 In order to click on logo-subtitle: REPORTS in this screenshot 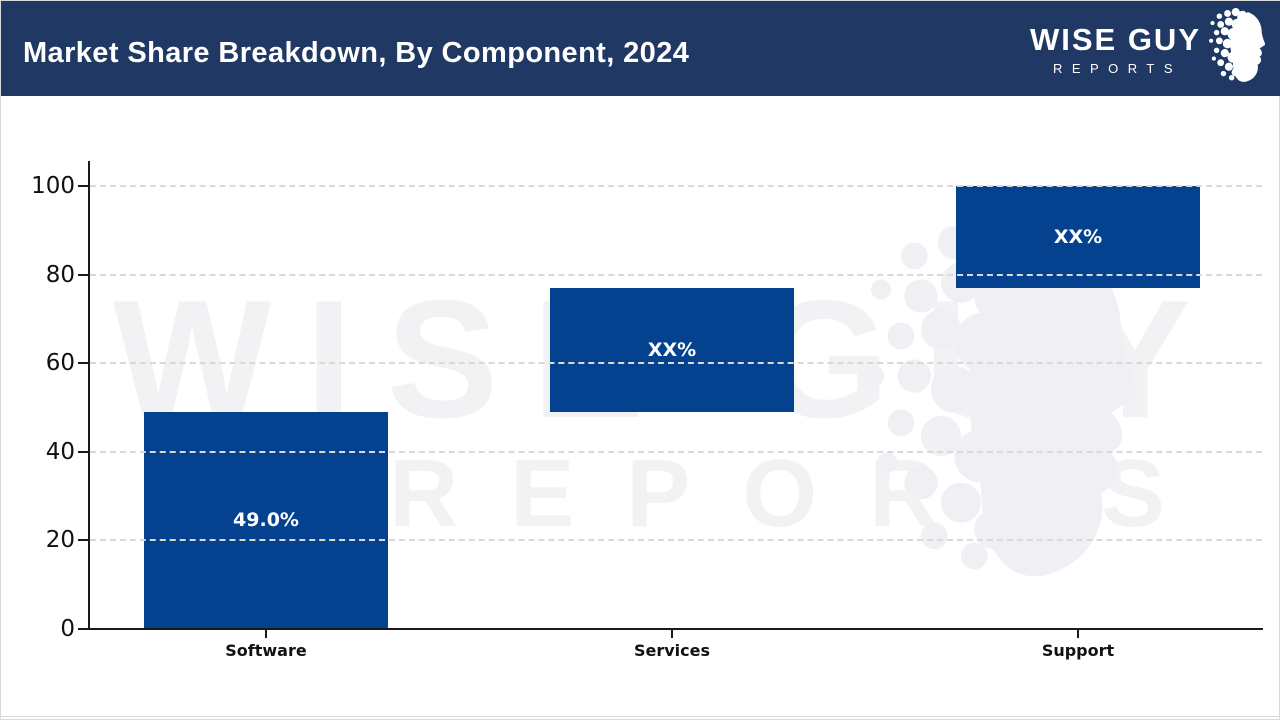, I will do `click(1117, 68)`.